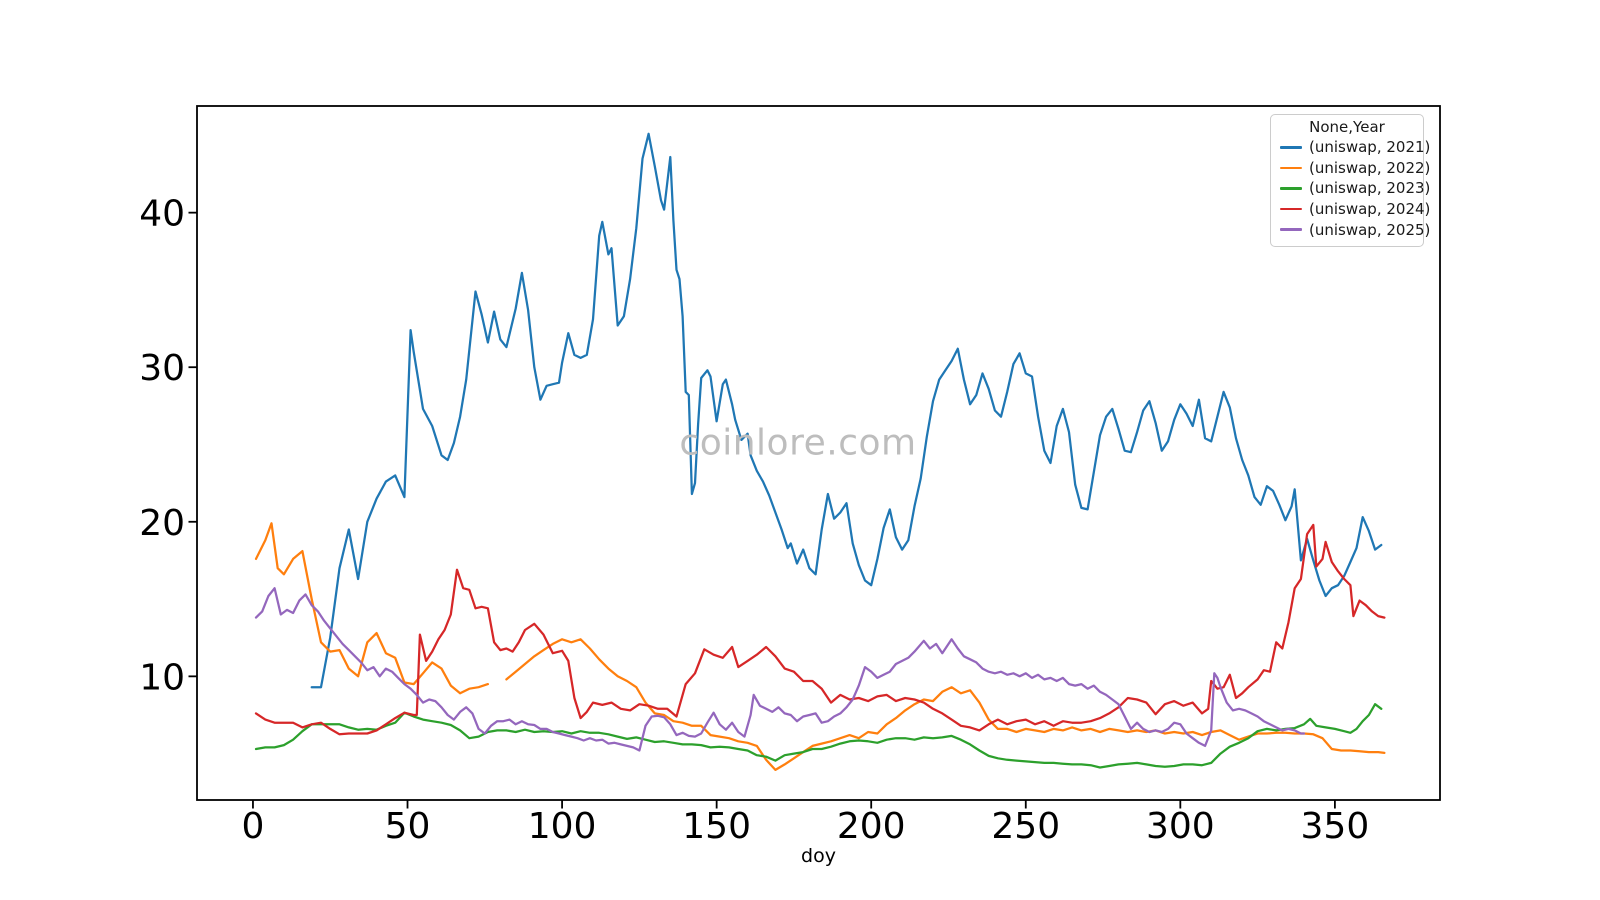 The height and width of the screenshot is (900, 1600). Describe the element at coordinates (1370, 229) in the screenshot. I see `legend-label: (uniswap, 2025)` at that location.